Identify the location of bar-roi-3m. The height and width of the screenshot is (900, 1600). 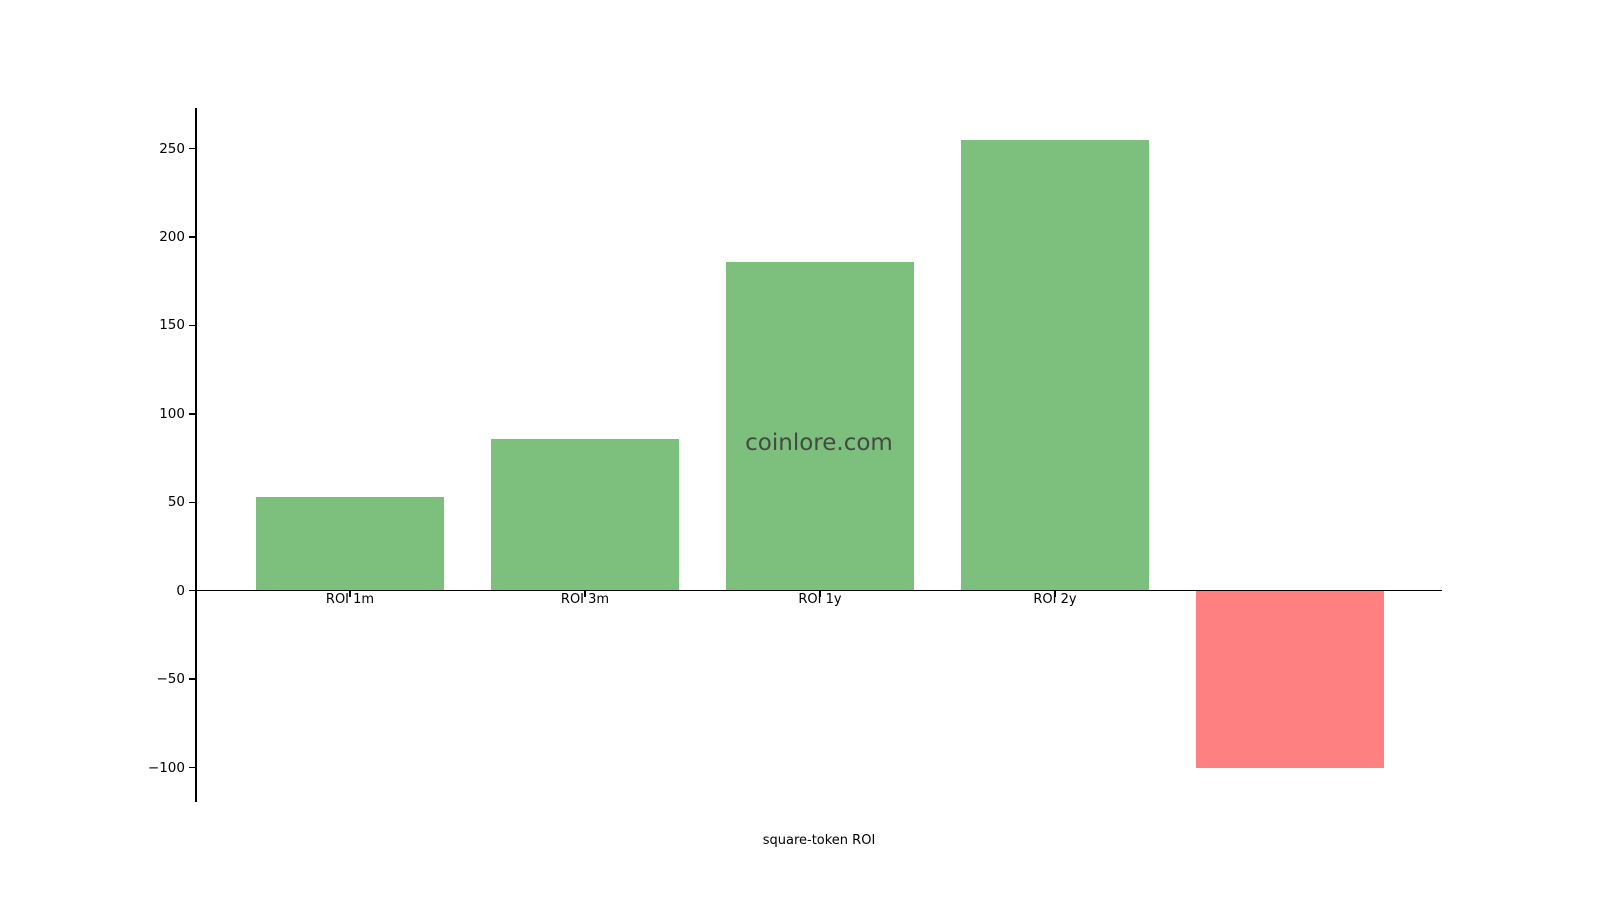
(585, 514).